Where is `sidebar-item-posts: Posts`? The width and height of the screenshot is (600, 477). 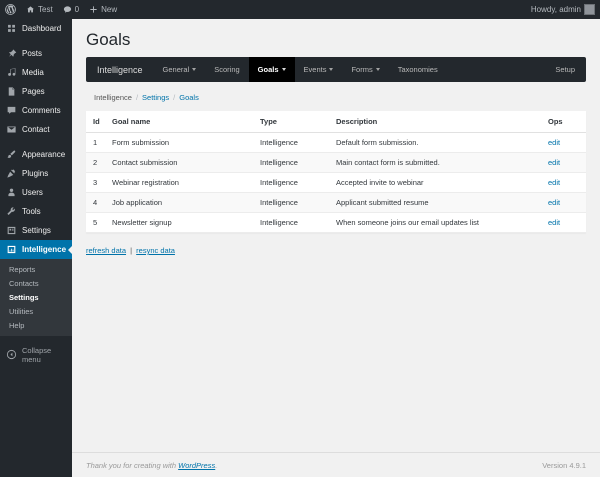 sidebar-item-posts: Posts is located at coordinates (36, 53).